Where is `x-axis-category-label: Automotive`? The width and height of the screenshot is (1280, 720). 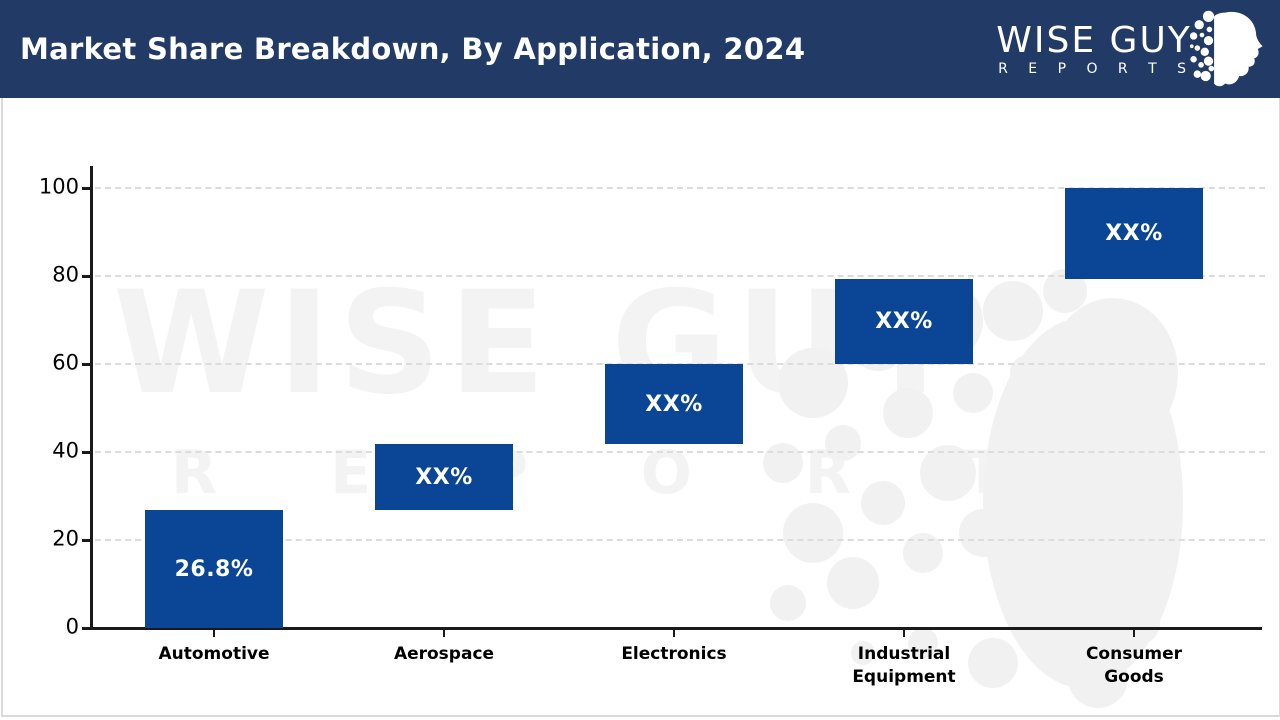 x-axis-category-label: Automotive is located at coordinates (214, 654).